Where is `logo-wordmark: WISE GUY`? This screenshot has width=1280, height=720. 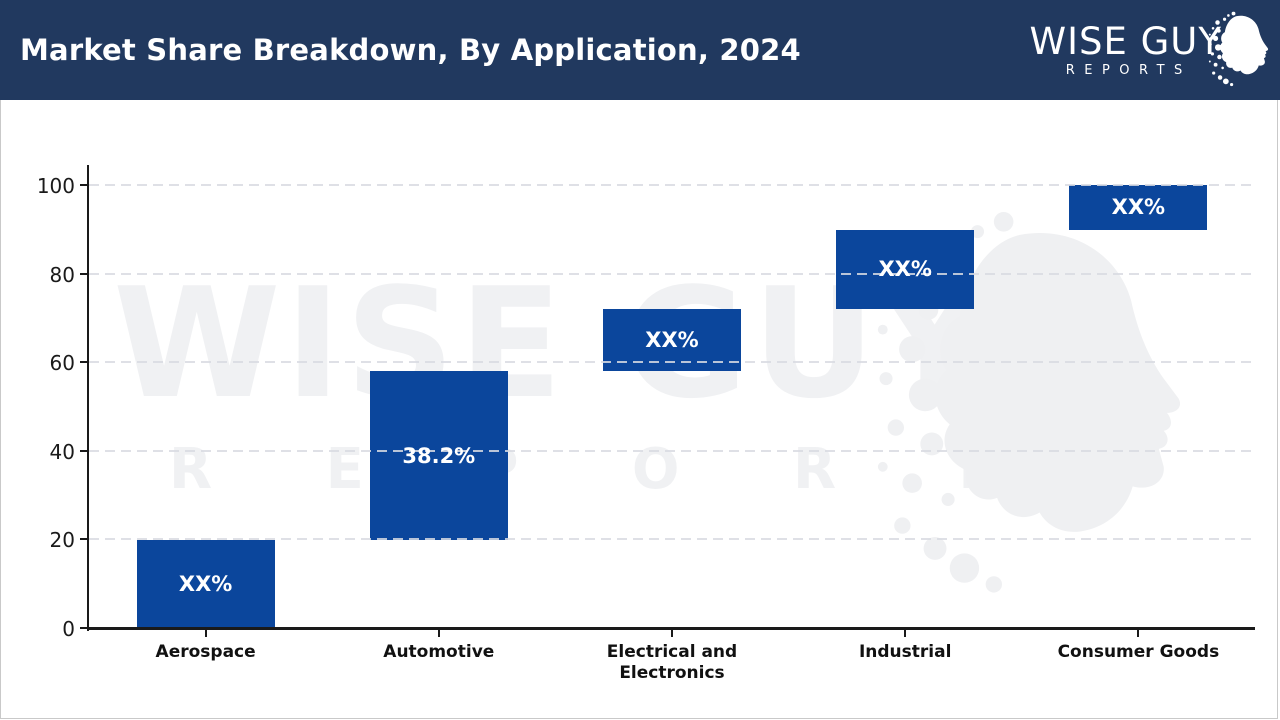 logo-wordmark: WISE GUY is located at coordinates (1125, 41).